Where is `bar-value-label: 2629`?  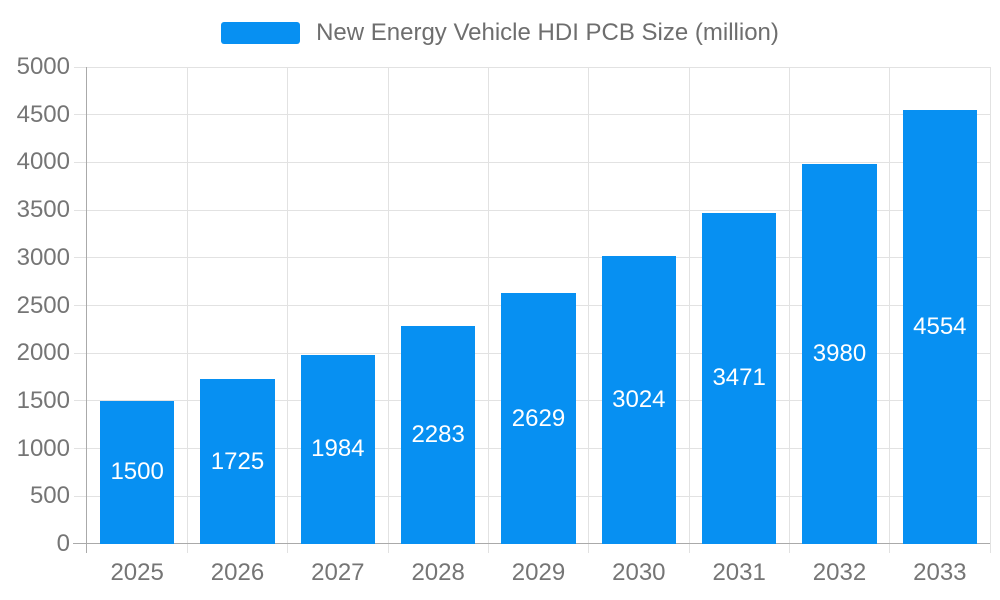 bar-value-label: 2629 is located at coordinates (538, 418).